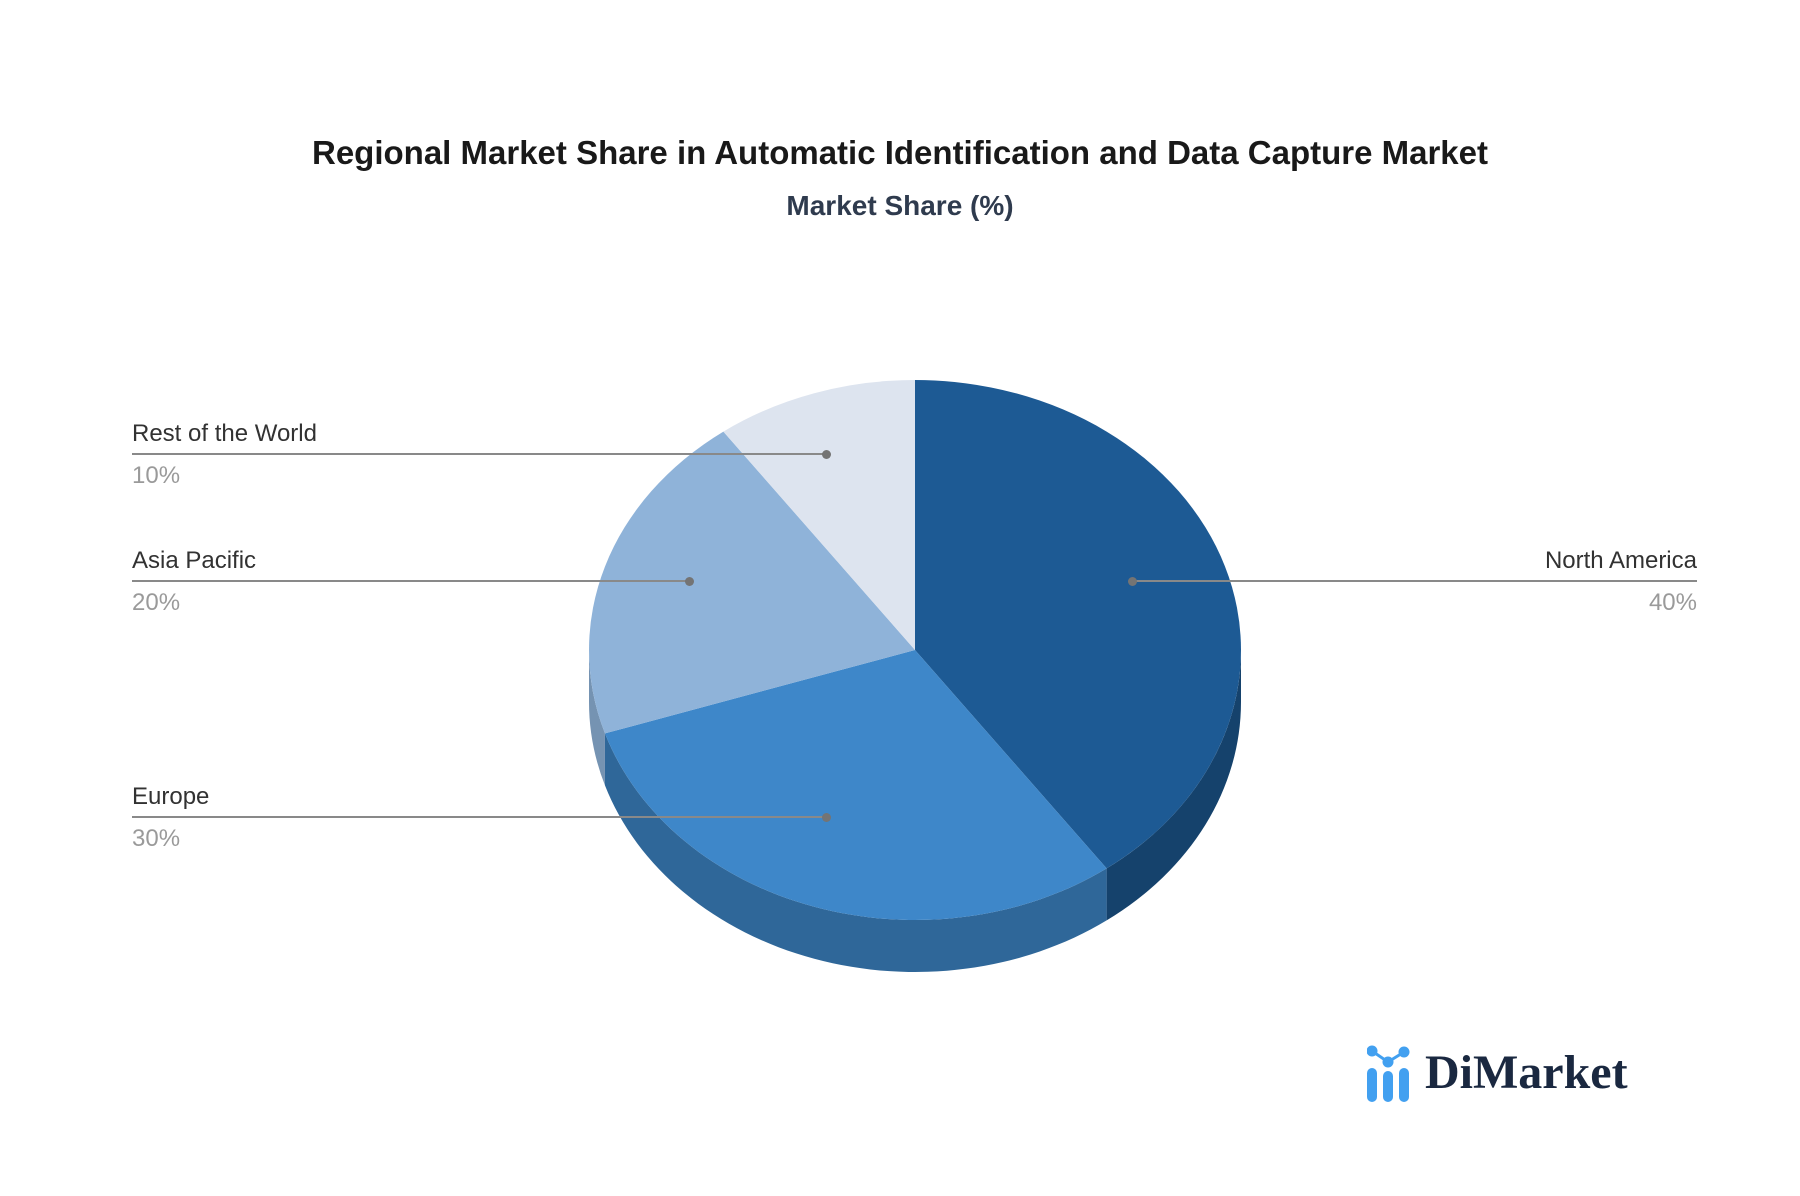 This screenshot has width=1800, height=1196. I want to click on bar-line-chart-icon, so click(1388, 1073).